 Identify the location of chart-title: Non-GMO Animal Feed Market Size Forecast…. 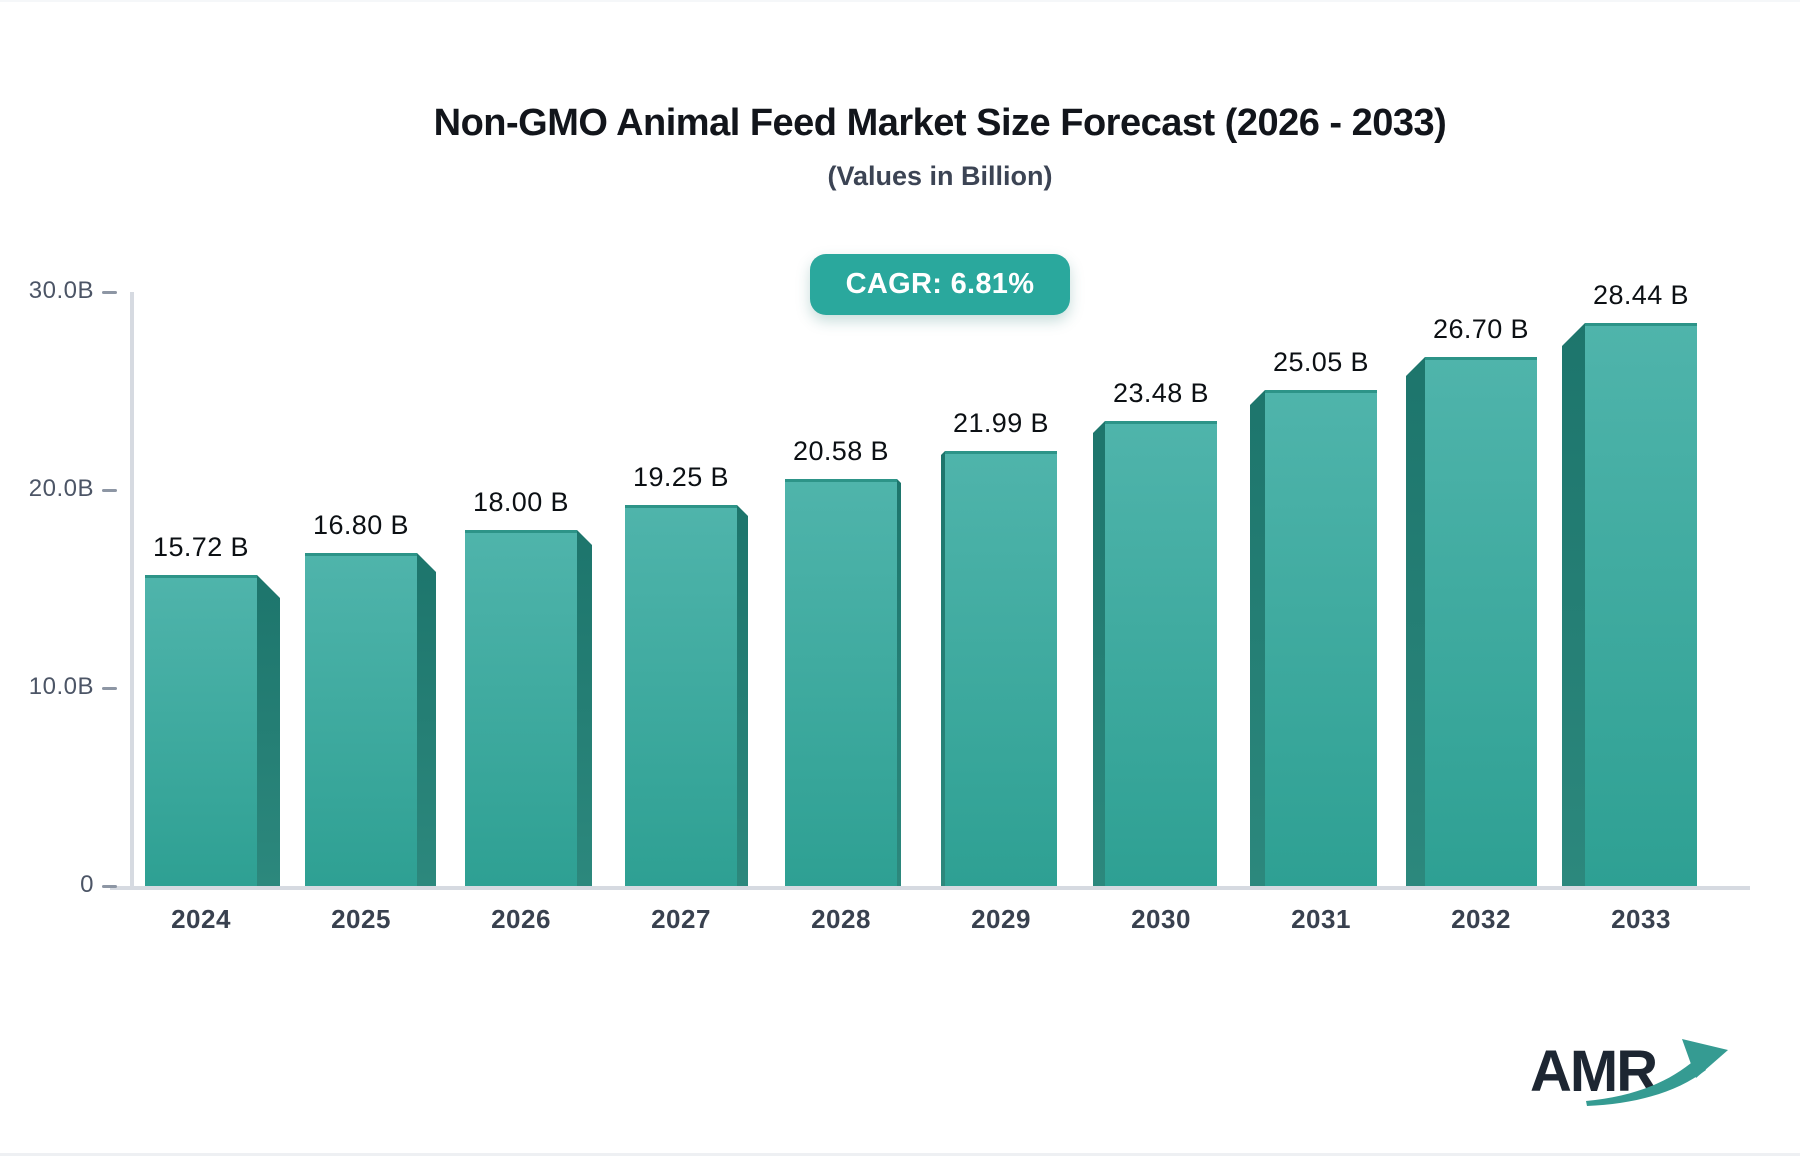
(940, 123).